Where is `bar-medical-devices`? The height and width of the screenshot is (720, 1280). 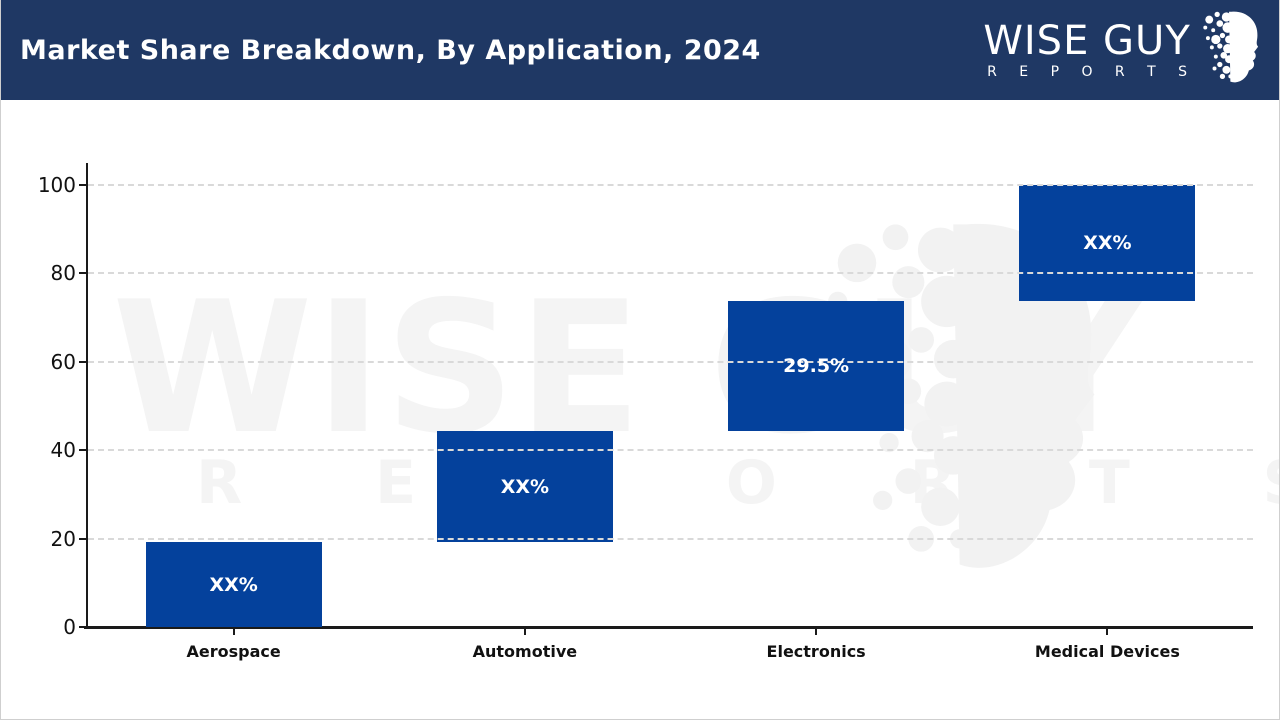
bar-medical-devices is located at coordinates (1107, 243).